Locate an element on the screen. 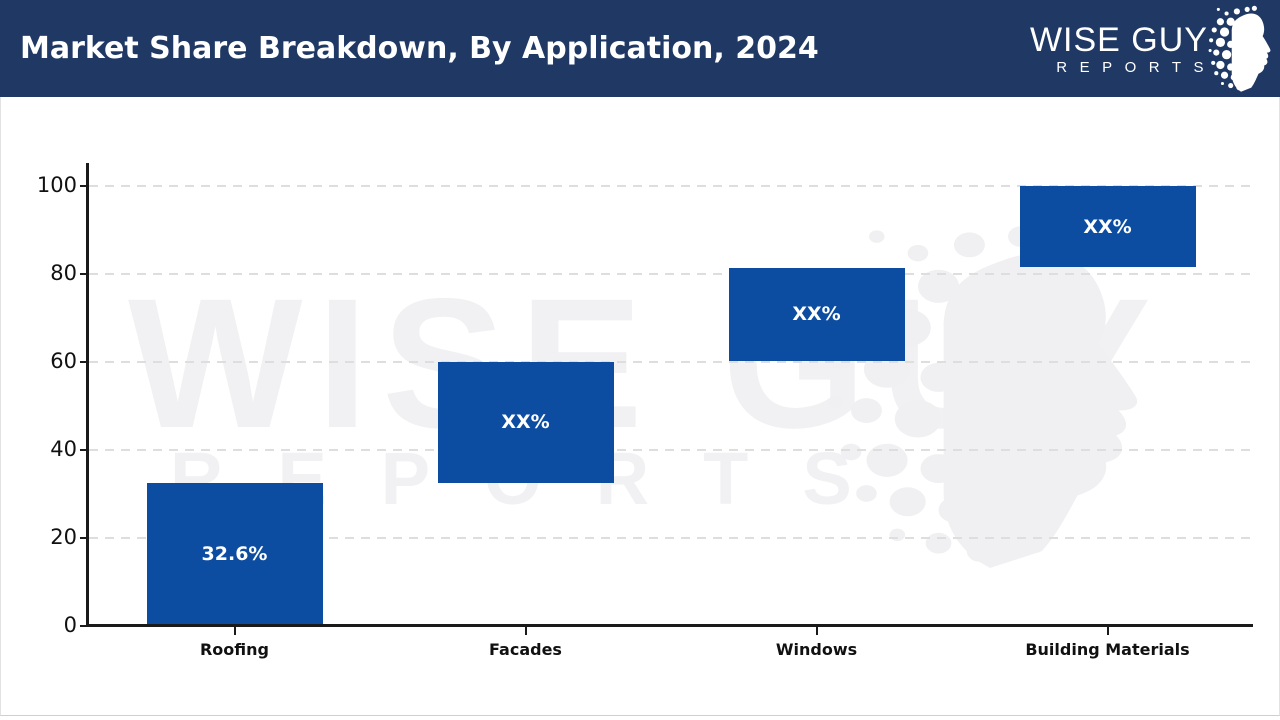 Image resolution: width=1280 pixels, height=720 pixels. x-axis-label: Building Materials is located at coordinates (1107, 649).